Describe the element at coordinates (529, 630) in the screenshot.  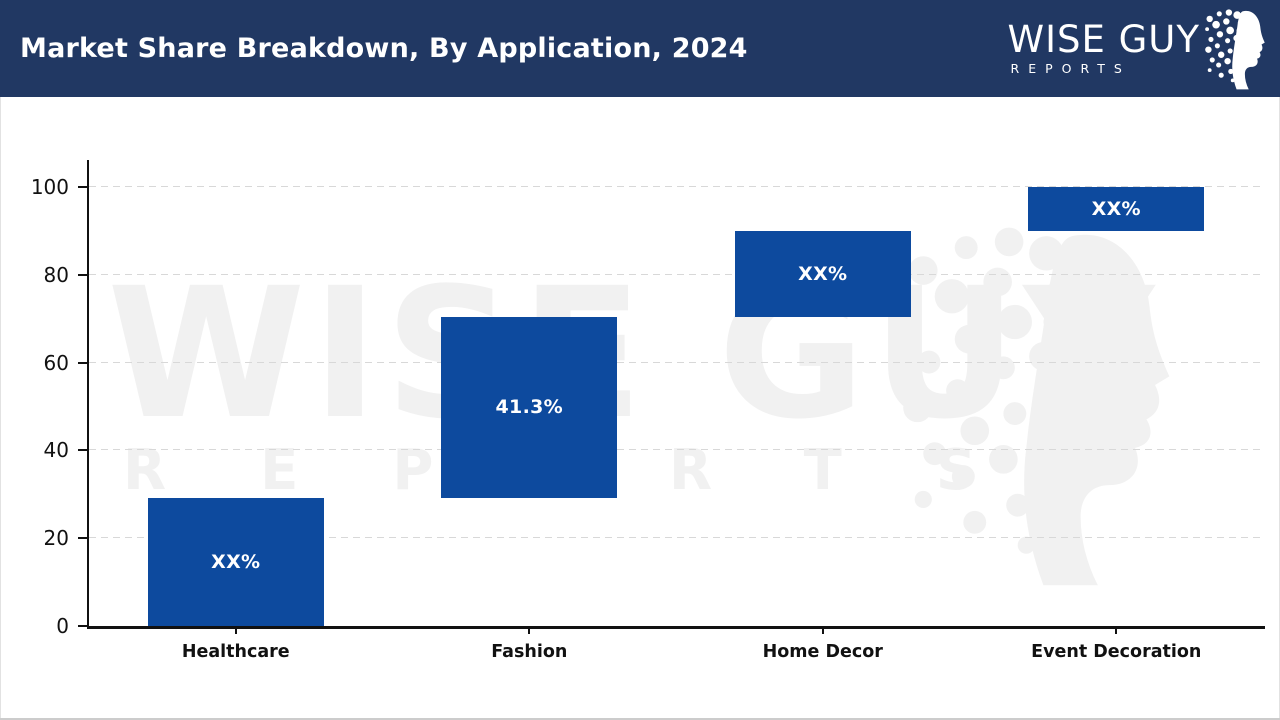
I see `x-tick-fashion` at that location.